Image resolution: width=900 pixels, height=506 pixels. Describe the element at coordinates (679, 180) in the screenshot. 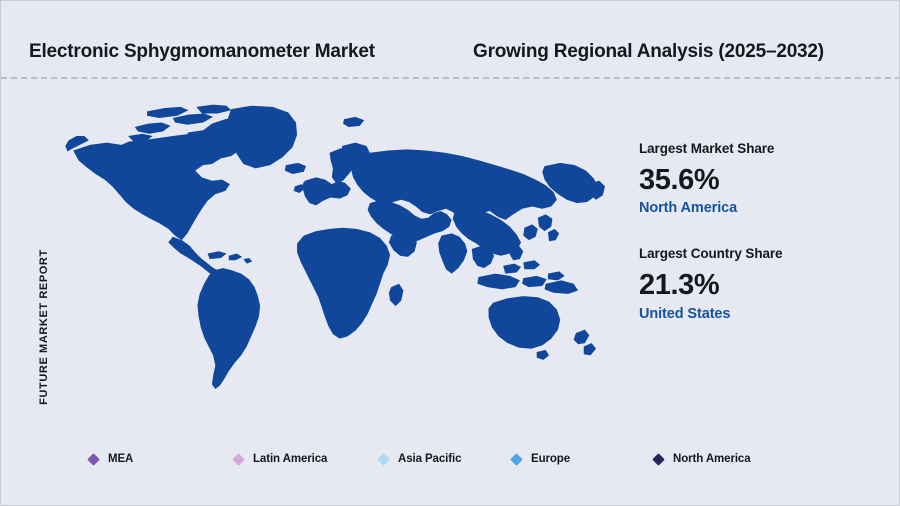

I see `stat-value: 35.6%` at that location.